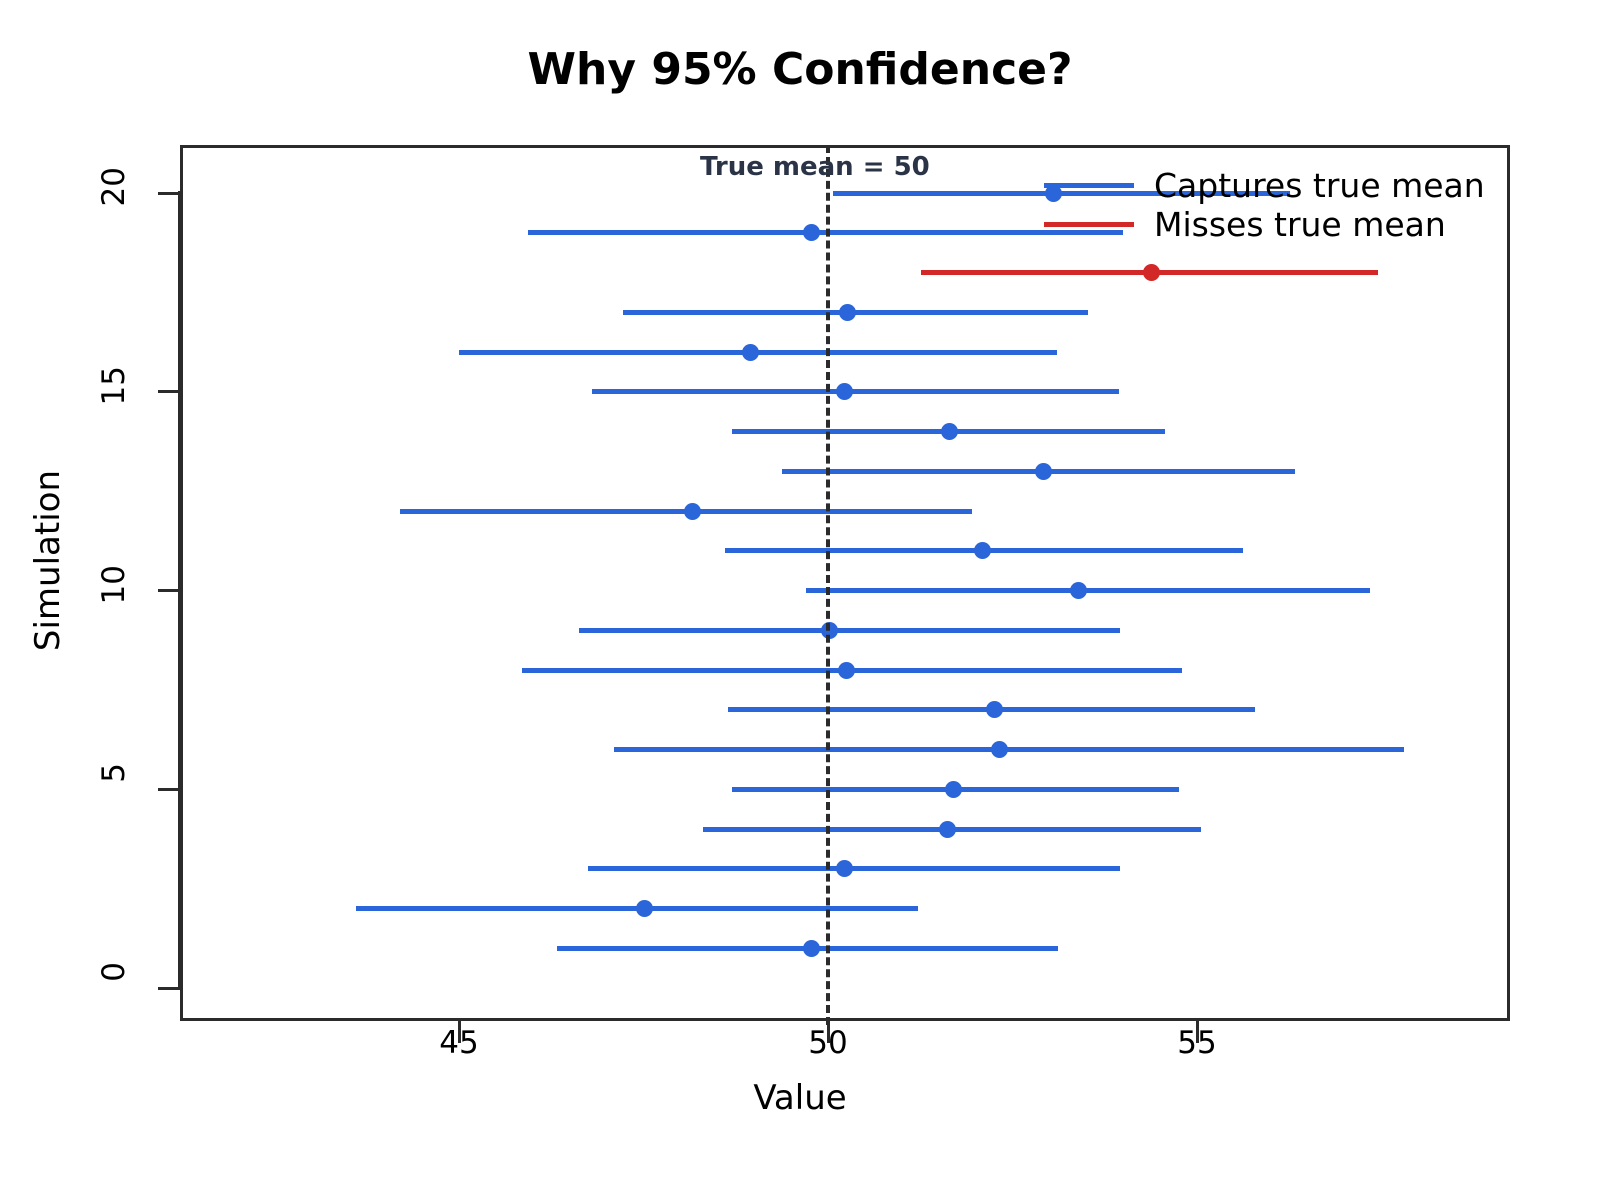 This screenshot has width=1600, height=1200. Describe the element at coordinates (114, 972) in the screenshot. I see `y-axis-tick-label: 0` at that location.